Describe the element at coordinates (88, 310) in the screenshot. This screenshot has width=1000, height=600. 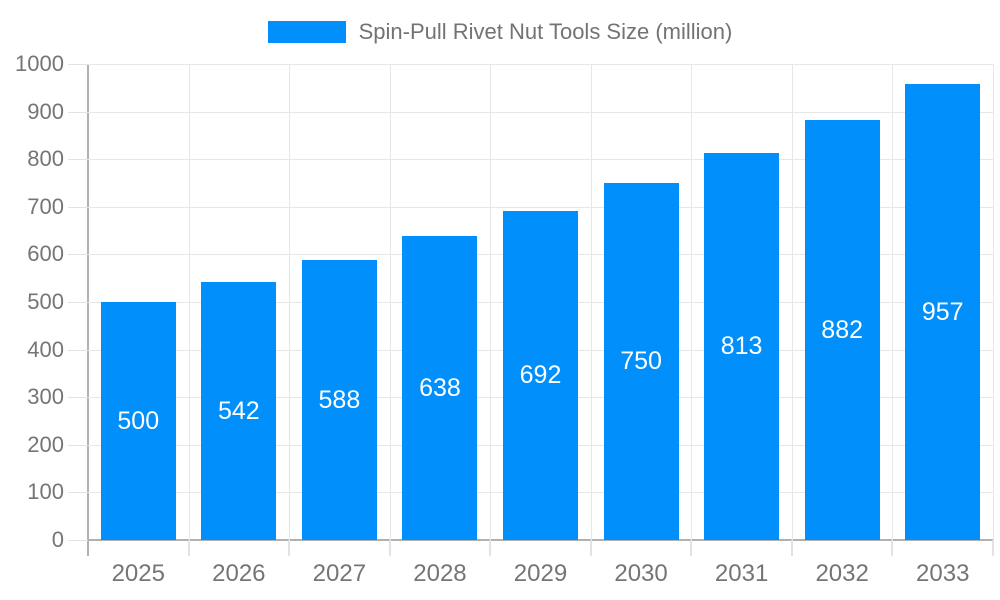
I see `y-axis-line` at that location.